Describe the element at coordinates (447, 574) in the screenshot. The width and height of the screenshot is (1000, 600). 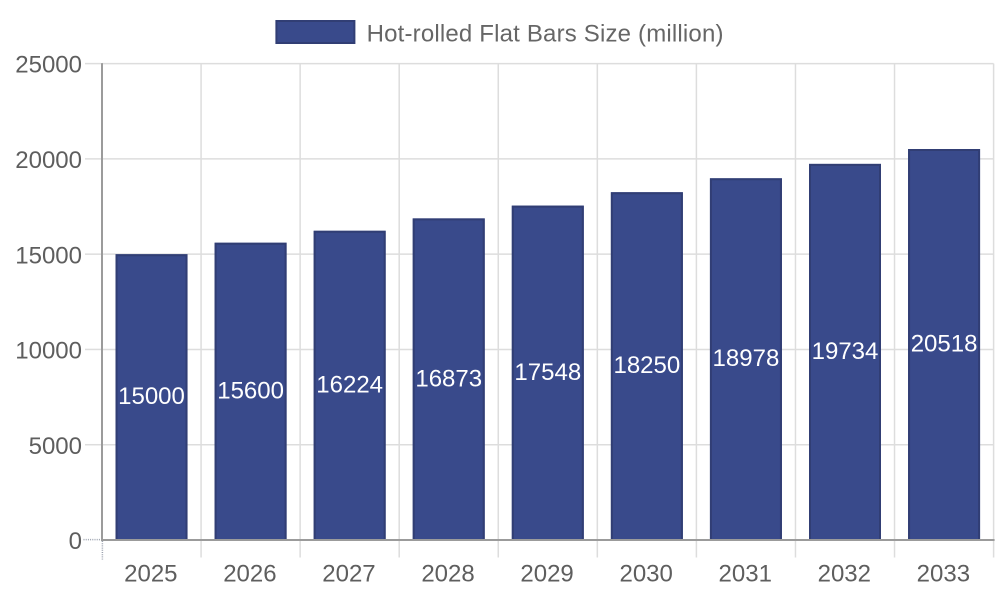
I see `svg-text: 2028` at that location.